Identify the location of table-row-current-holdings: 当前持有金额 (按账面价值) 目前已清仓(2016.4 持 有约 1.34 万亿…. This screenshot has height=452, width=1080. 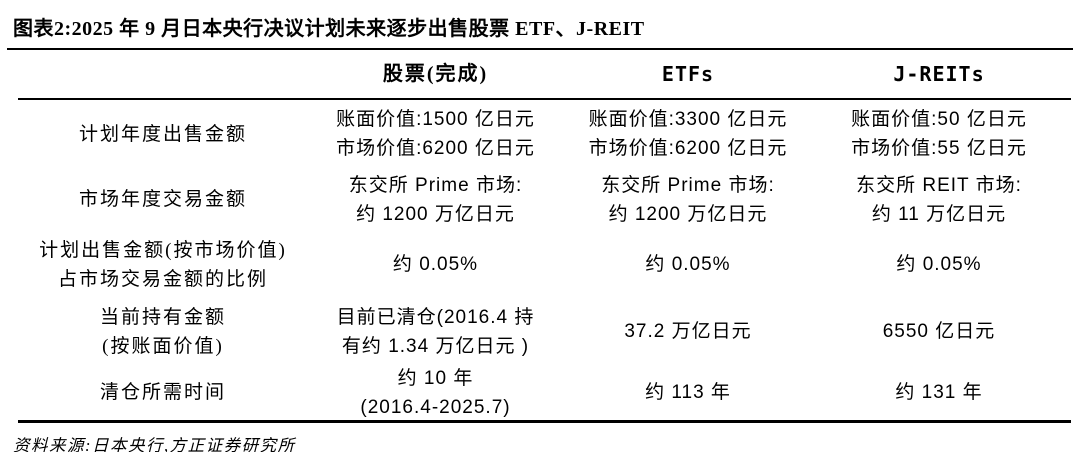
(544, 331).